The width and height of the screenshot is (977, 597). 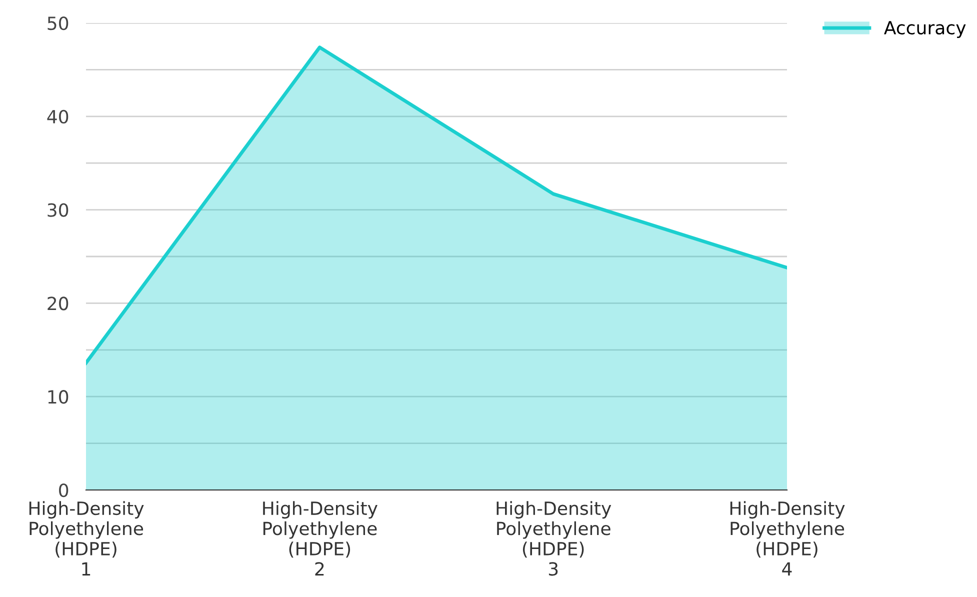 I want to click on x-tick-label: High-Density Polyethylene (HDPE) 4, so click(x=787, y=538).